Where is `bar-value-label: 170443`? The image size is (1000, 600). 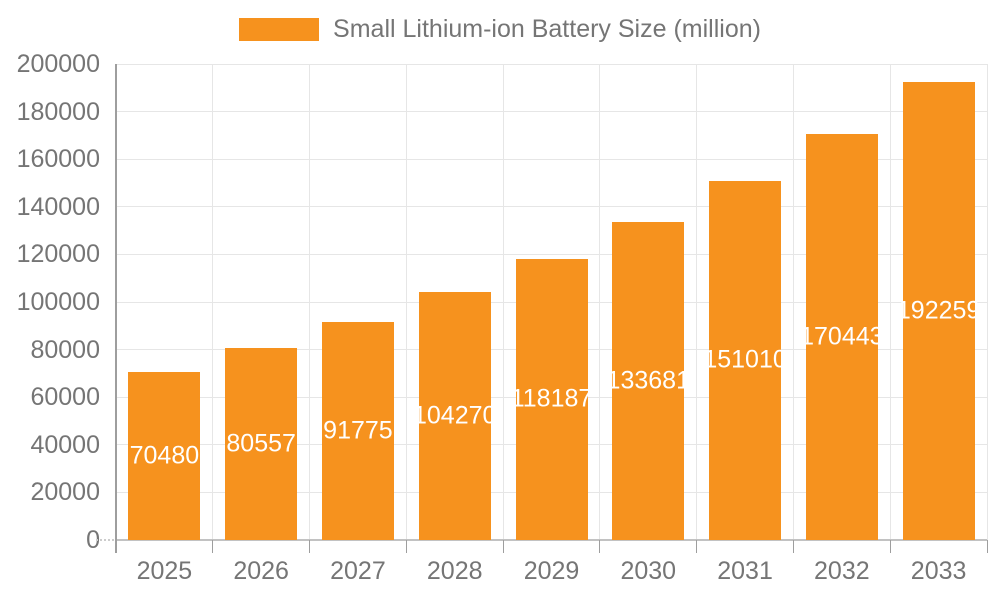
bar-value-label: 170443 is located at coordinates (842, 336).